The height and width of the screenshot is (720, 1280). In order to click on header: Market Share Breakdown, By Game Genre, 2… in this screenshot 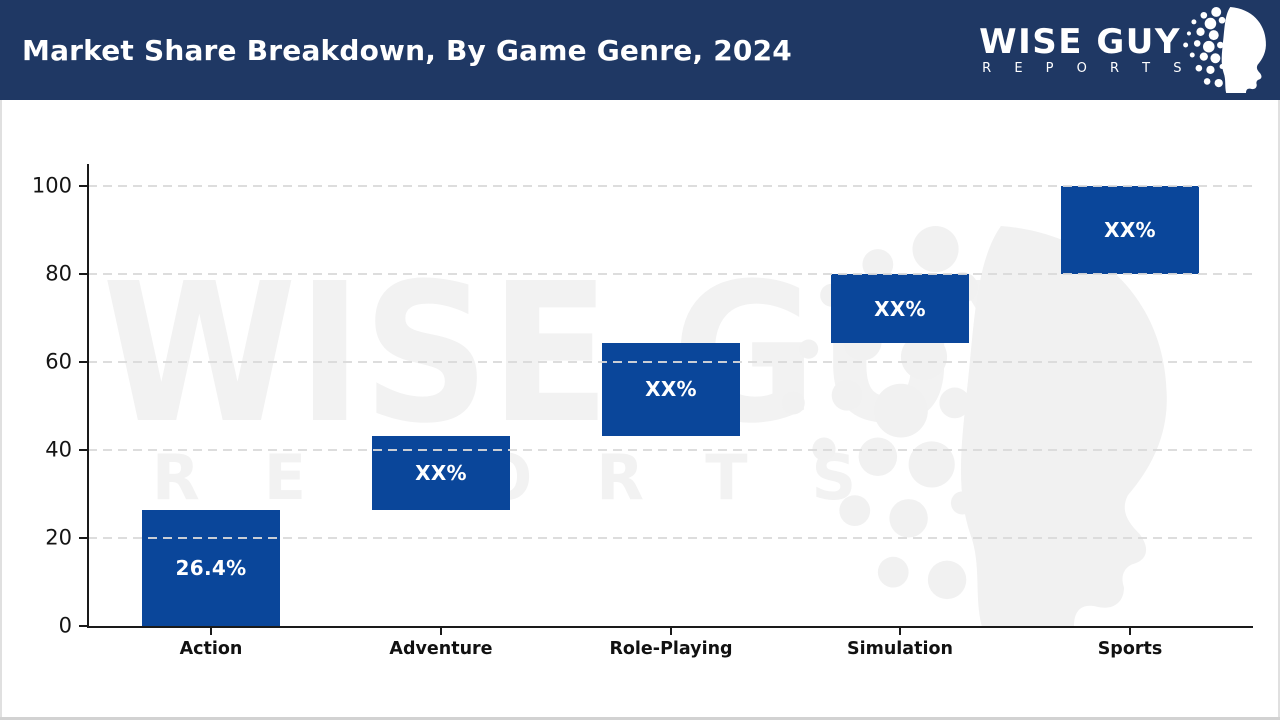, I will do `click(640, 50)`.